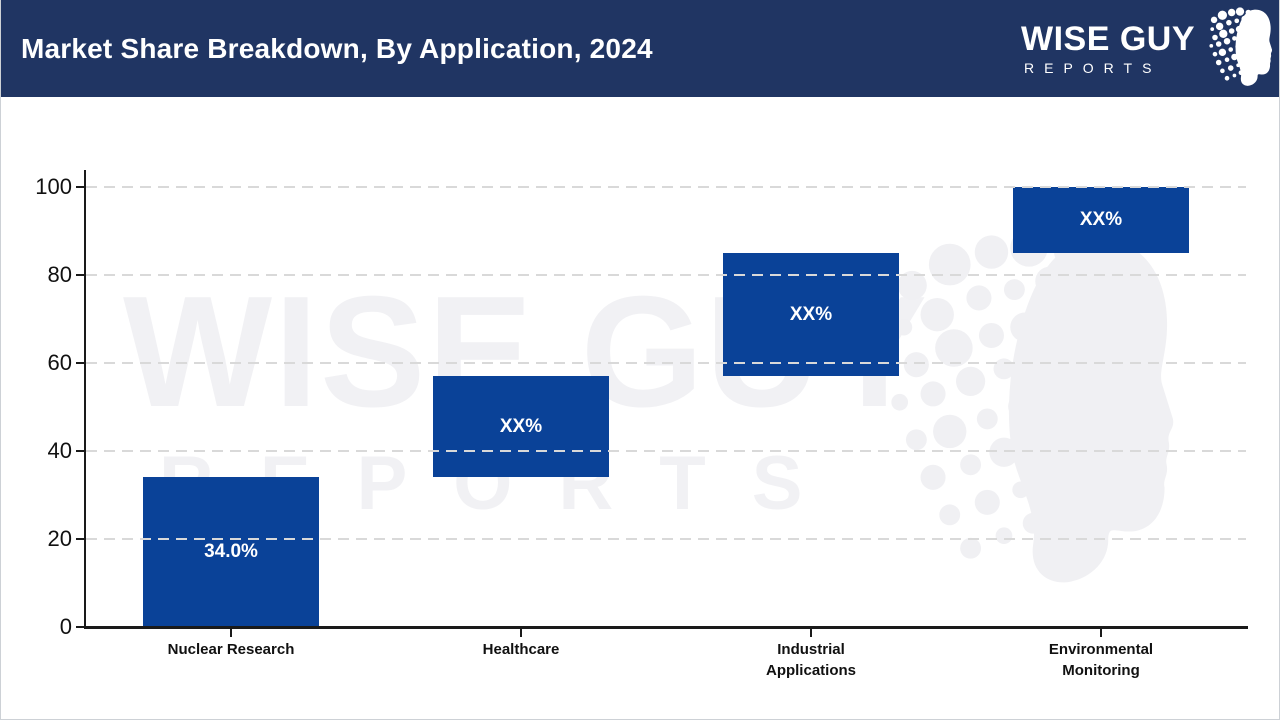  I want to click on category-label-3: Industrial Applications, so click(810, 660).